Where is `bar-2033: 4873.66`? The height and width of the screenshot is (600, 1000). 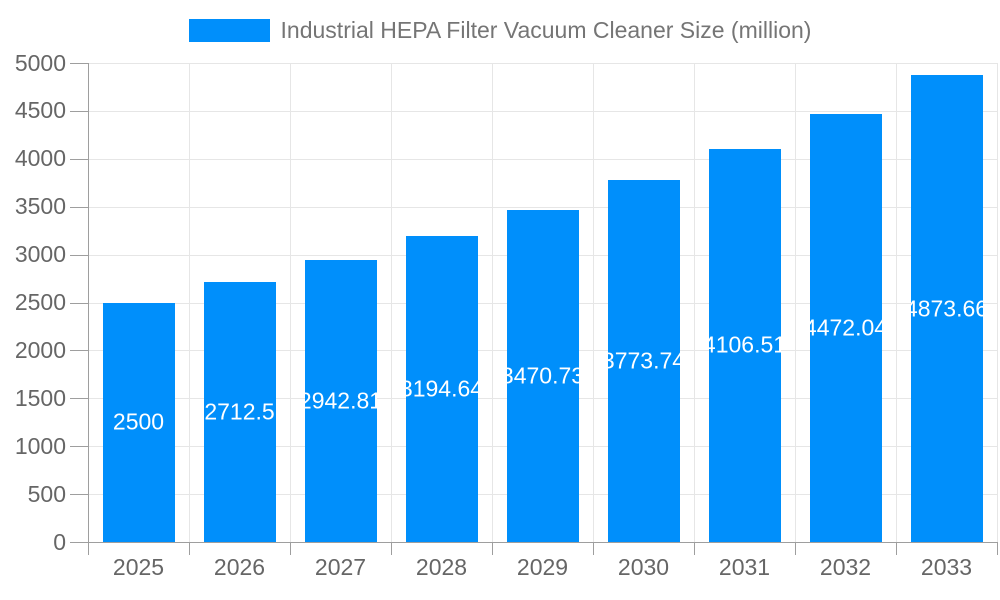
bar-2033: 4873.66 is located at coordinates (946, 308).